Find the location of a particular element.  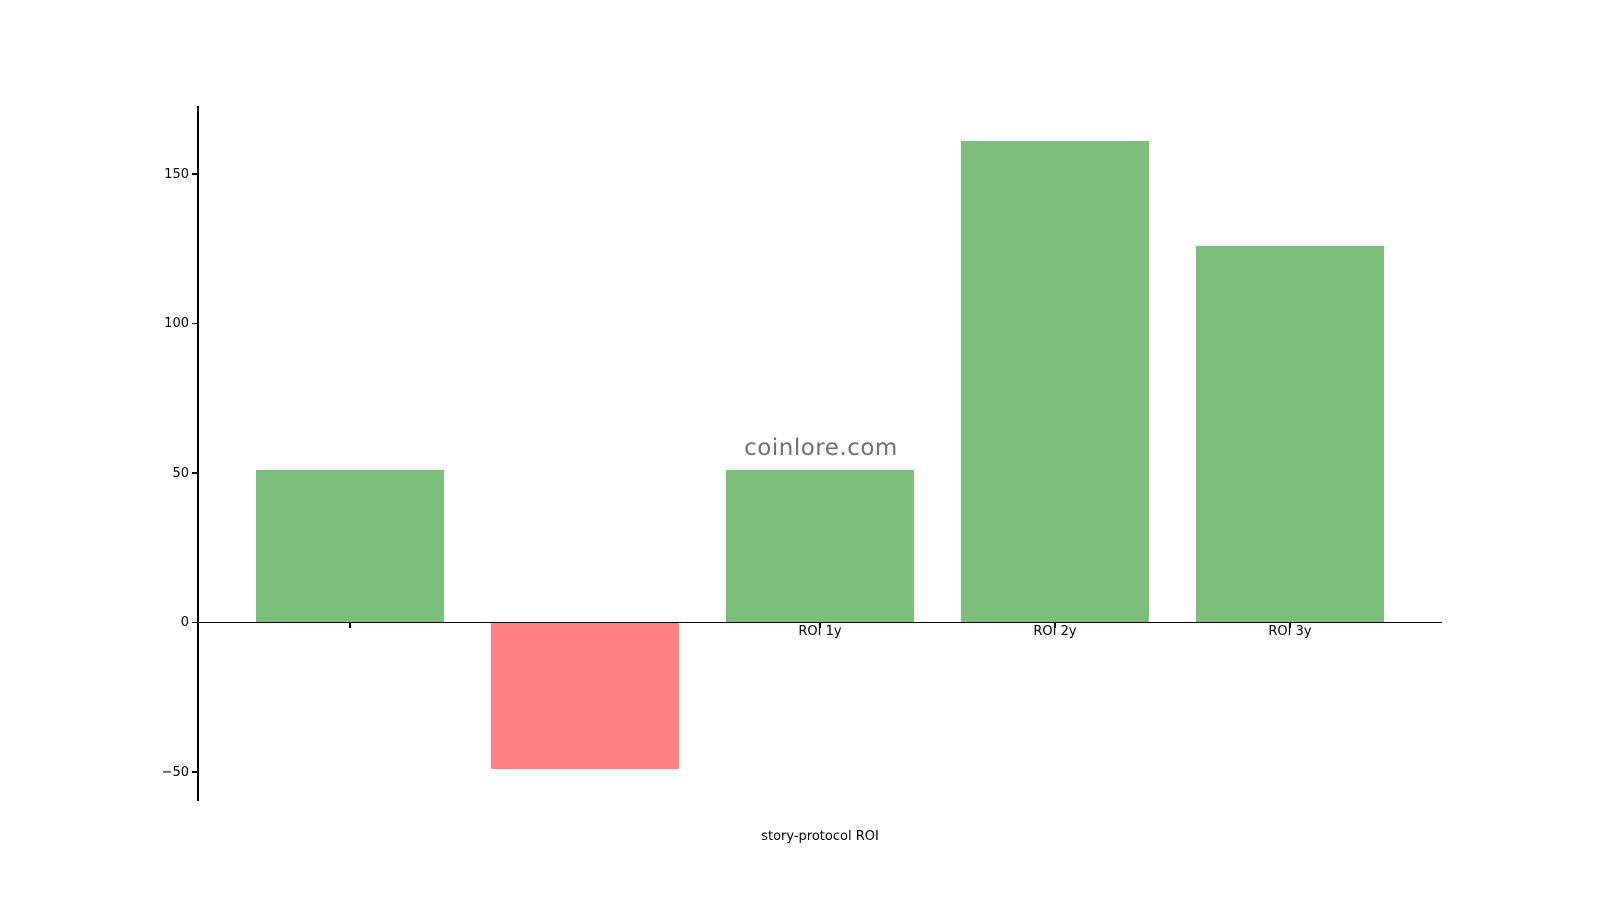

bar-roi-1y is located at coordinates (820, 546).